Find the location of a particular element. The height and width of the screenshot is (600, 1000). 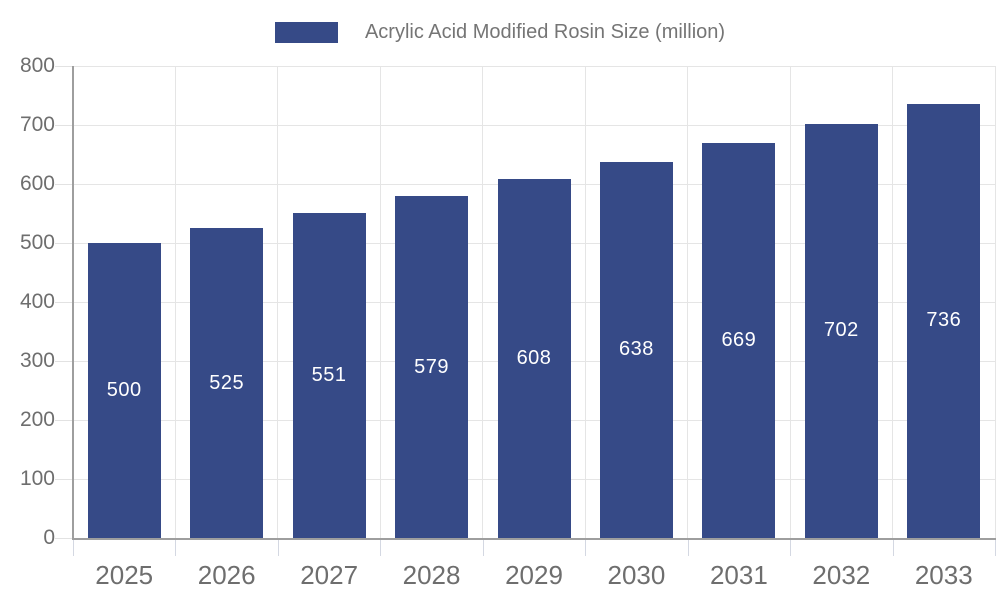

bar-2031: 669 is located at coordinates (739, 340).